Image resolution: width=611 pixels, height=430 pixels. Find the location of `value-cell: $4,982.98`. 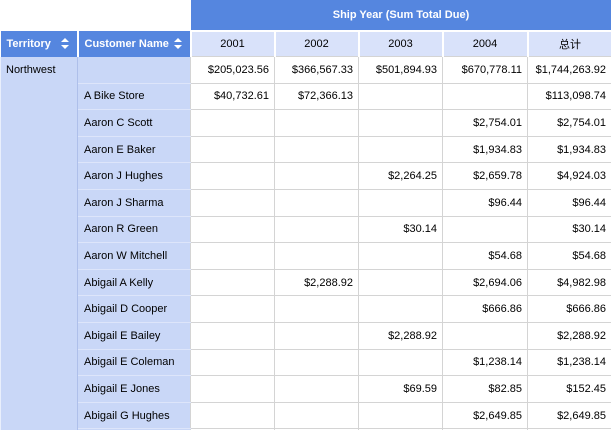

value-cell: $4,982.98 is located at coordinates (569, 283).